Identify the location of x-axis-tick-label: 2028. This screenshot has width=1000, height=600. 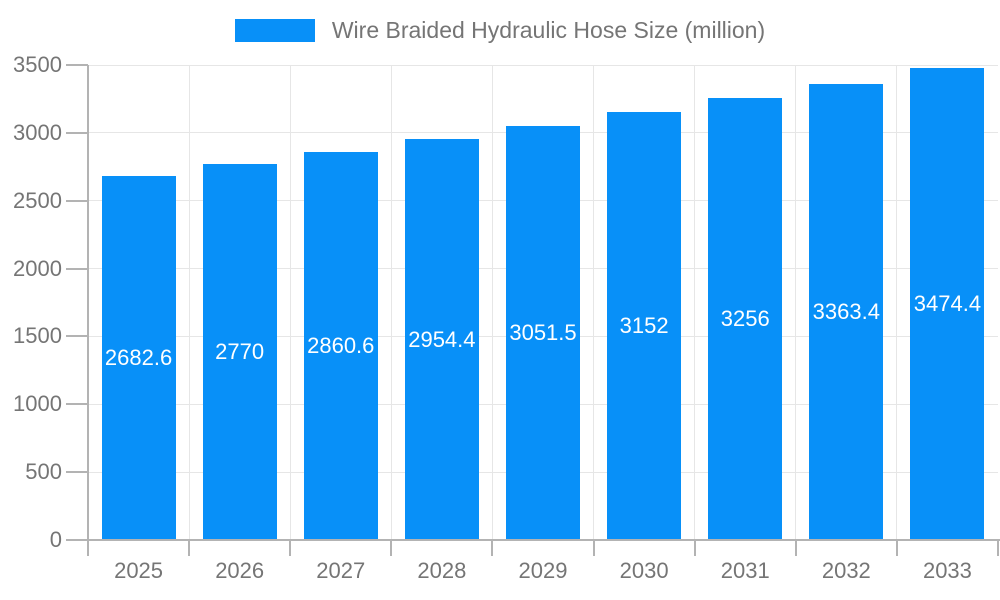
(442, 570).